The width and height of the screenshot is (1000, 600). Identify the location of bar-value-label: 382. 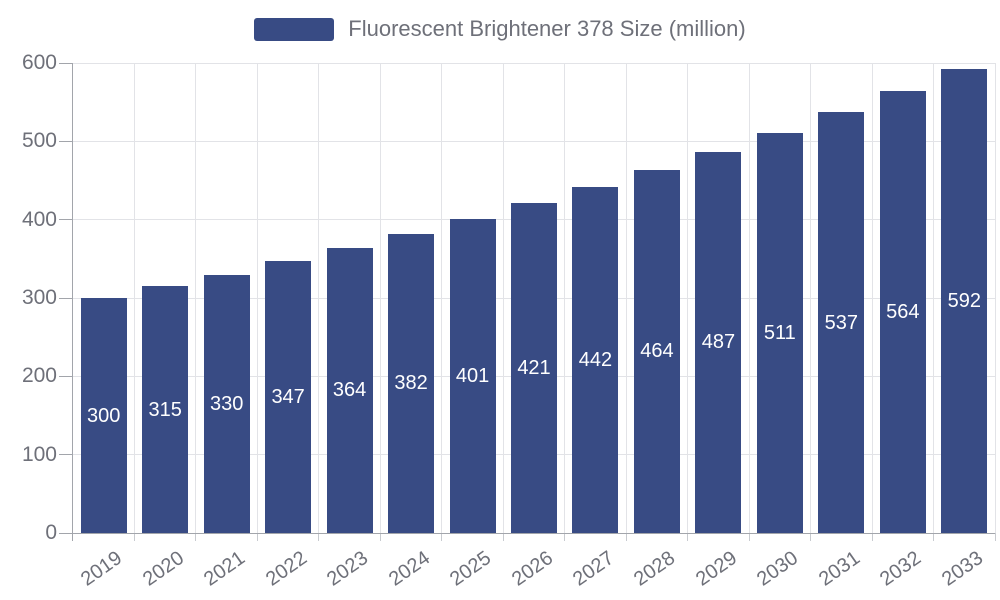
(411, 383).